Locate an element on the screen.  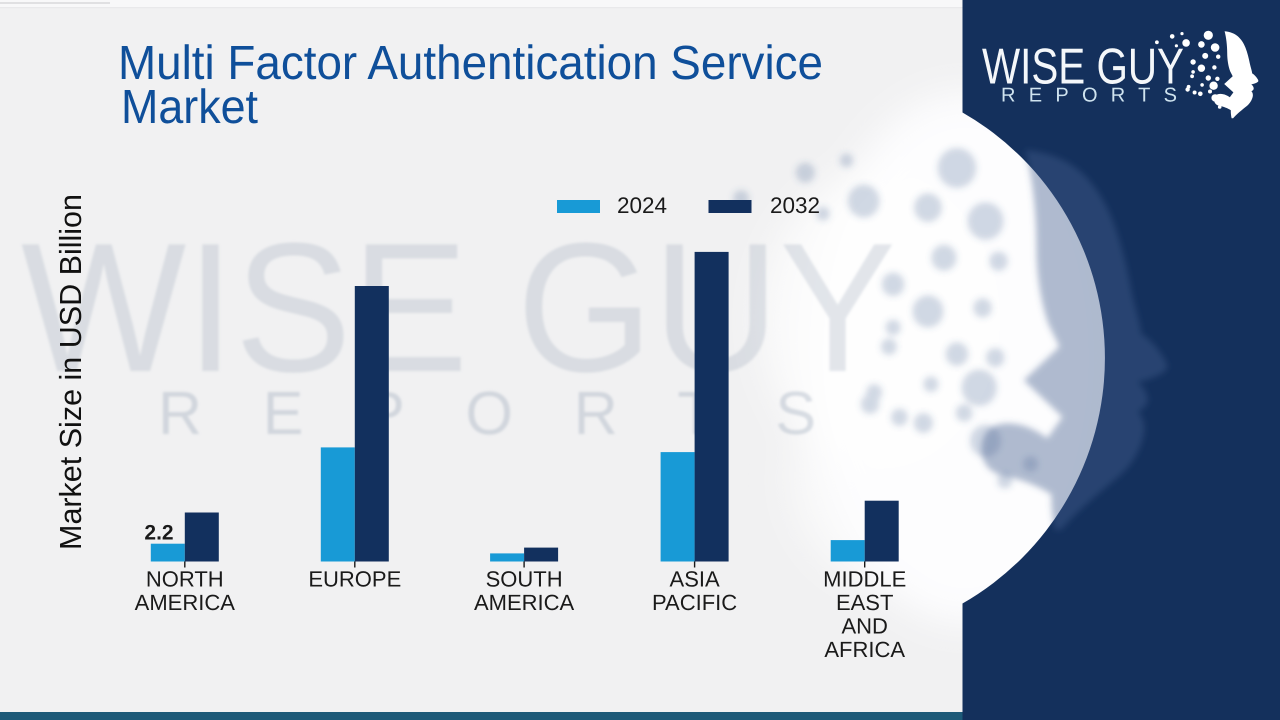
svg-text: SOUTH is located at coordinates (524, 579).